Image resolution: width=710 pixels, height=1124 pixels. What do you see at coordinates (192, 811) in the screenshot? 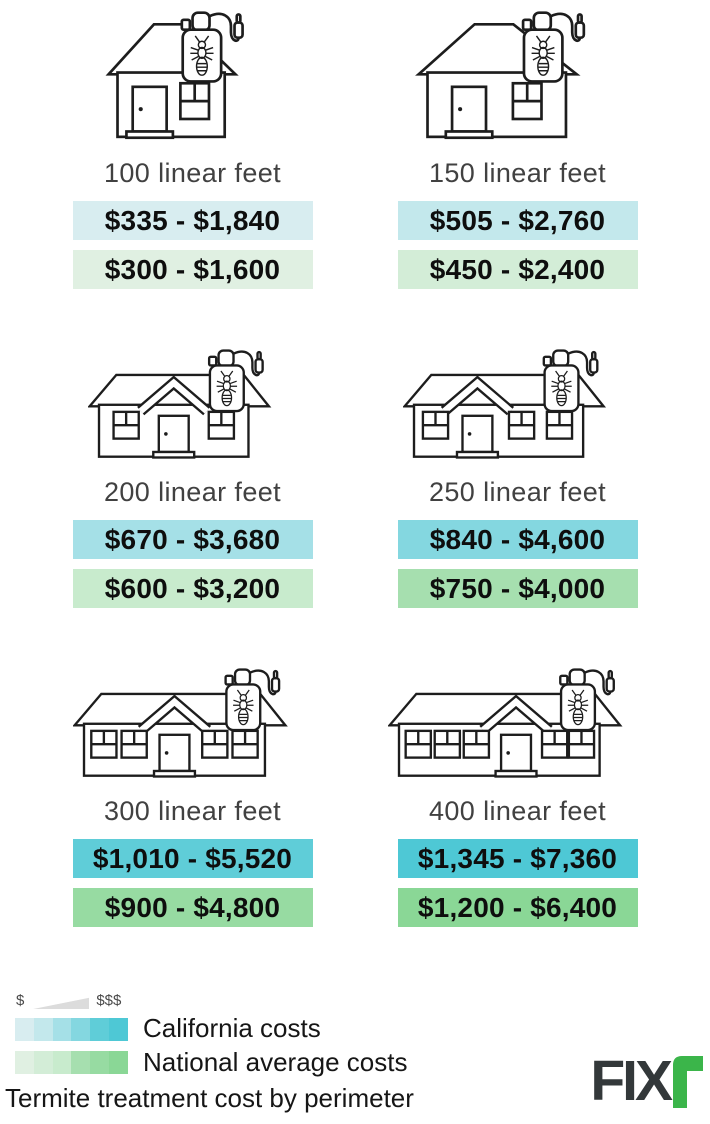
I see `linear-feet-label: 300 linear feet` at bounding box center [192, 811].